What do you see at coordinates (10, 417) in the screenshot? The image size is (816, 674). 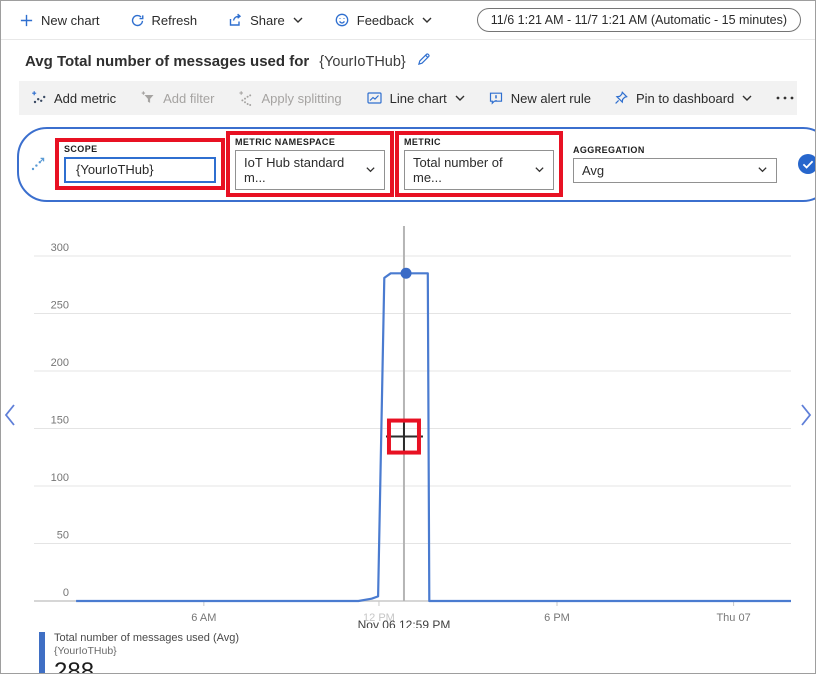 I see `chevron-left-icon` at bounding box center [10, 417].